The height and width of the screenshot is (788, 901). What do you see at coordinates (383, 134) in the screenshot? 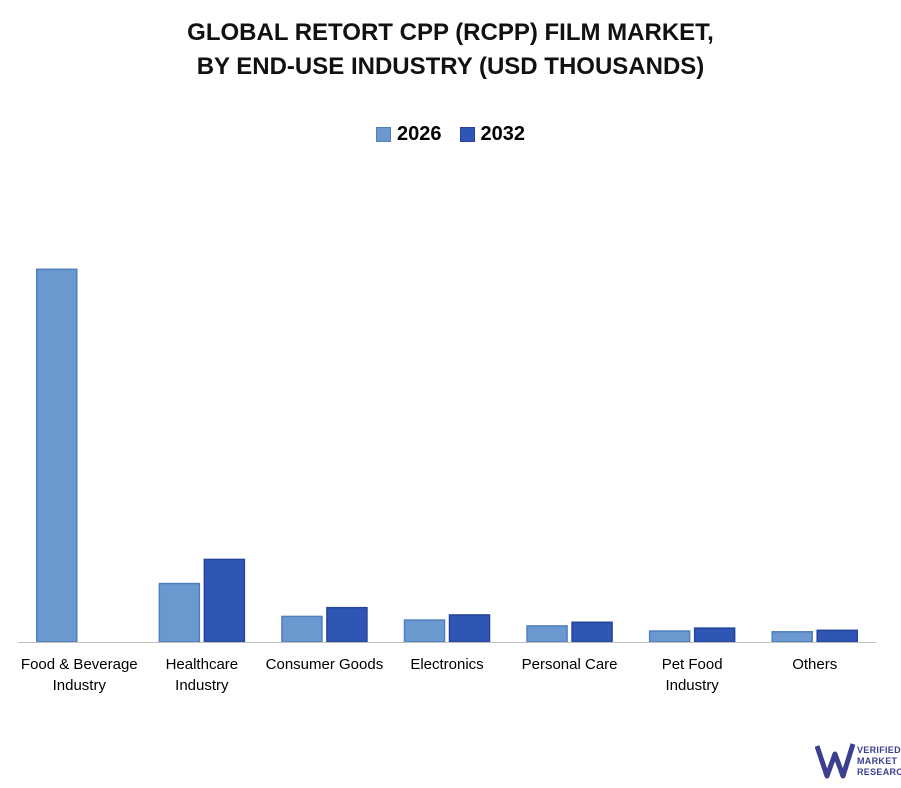
I see `legend-swatch-2026` at bounding box center [383, 134].